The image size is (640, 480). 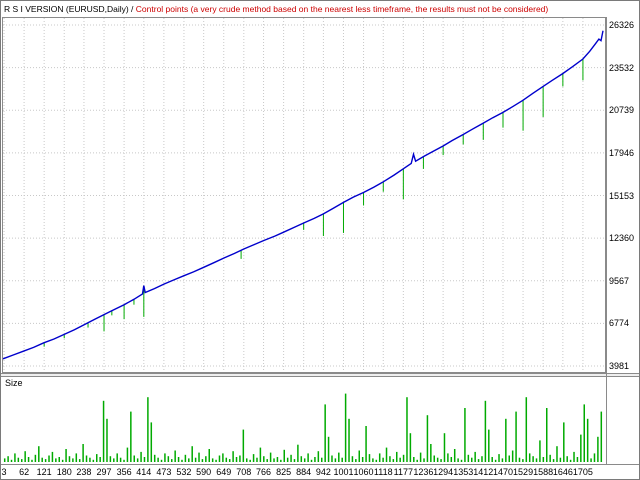 What do you see at coordinates (582, 472) in the screenshot?
I see `x-axis-label: 1705` at bounding box center [582, 472].